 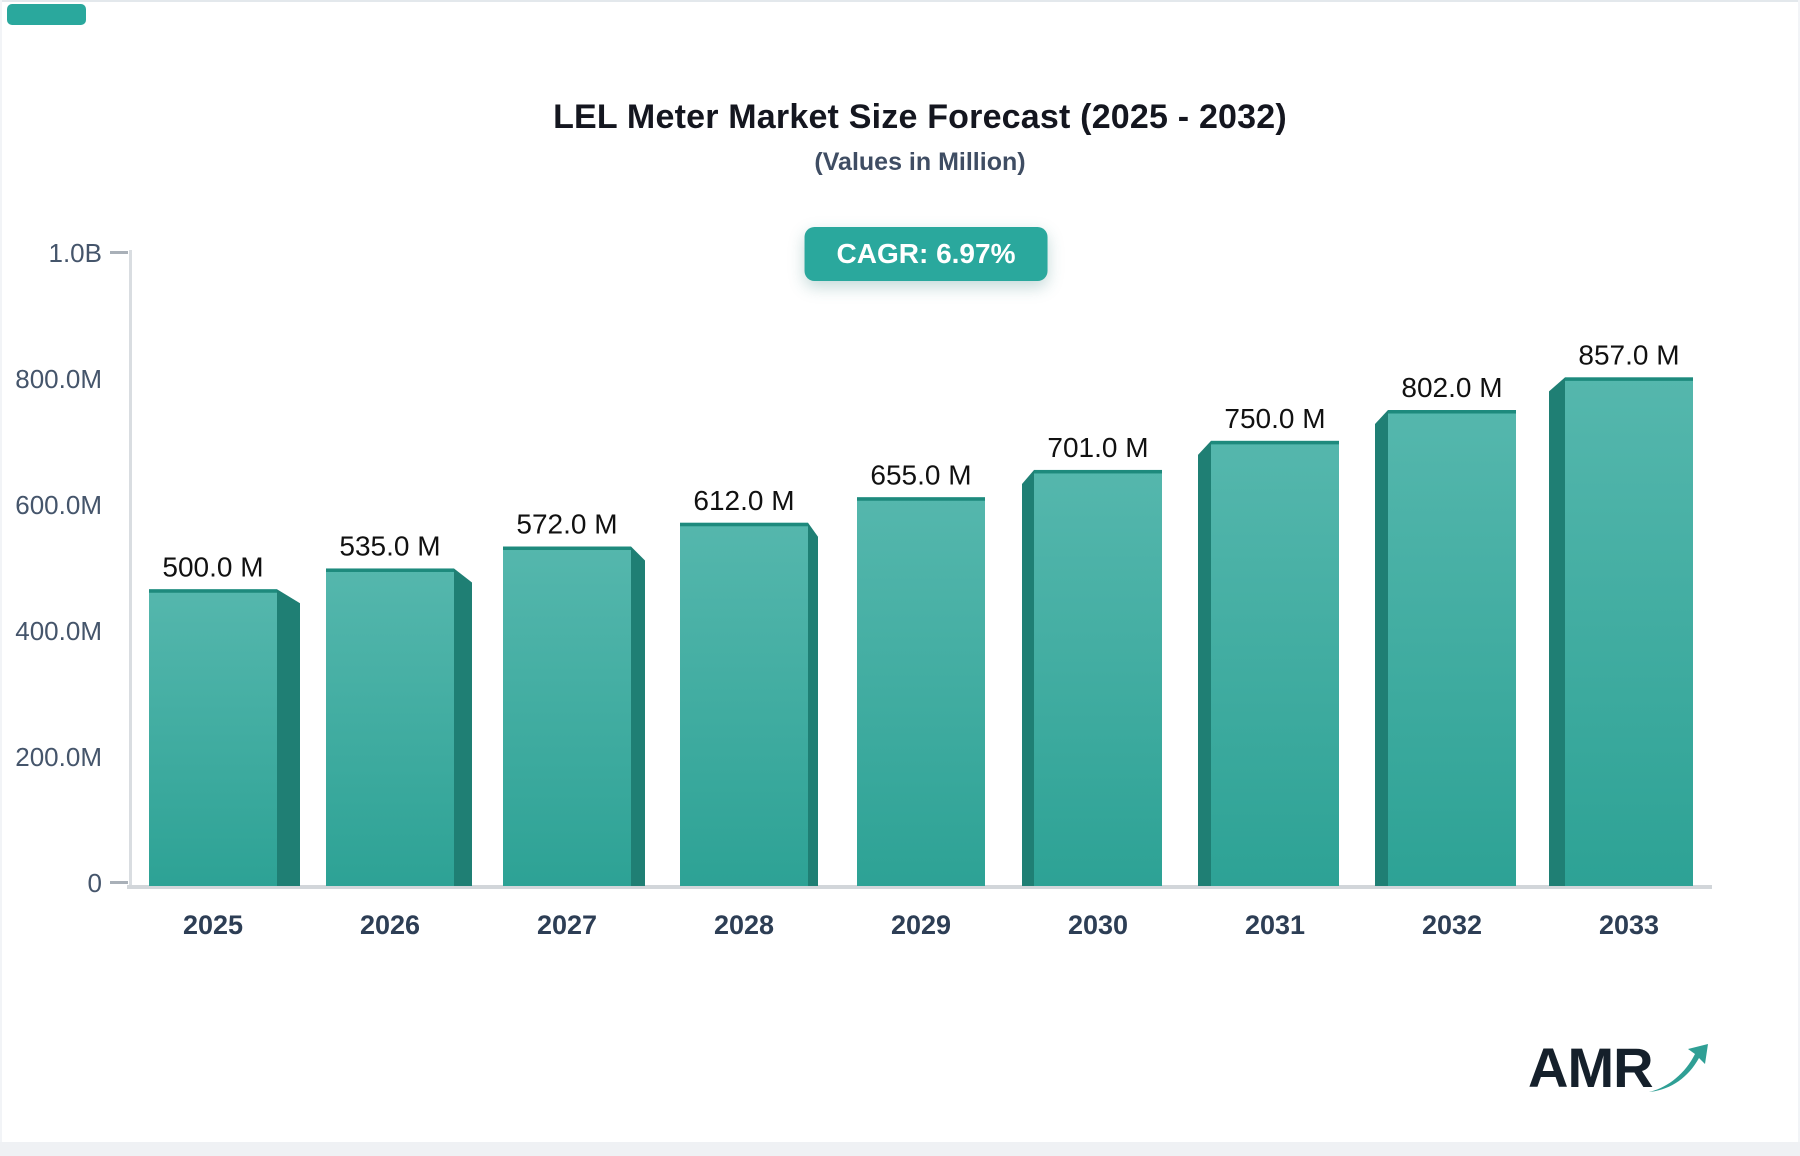 What do you see at coordinates (1629, 925) in the screenshot?
I see `x-axis-label: 2033` at bounding box center [1629, 925].